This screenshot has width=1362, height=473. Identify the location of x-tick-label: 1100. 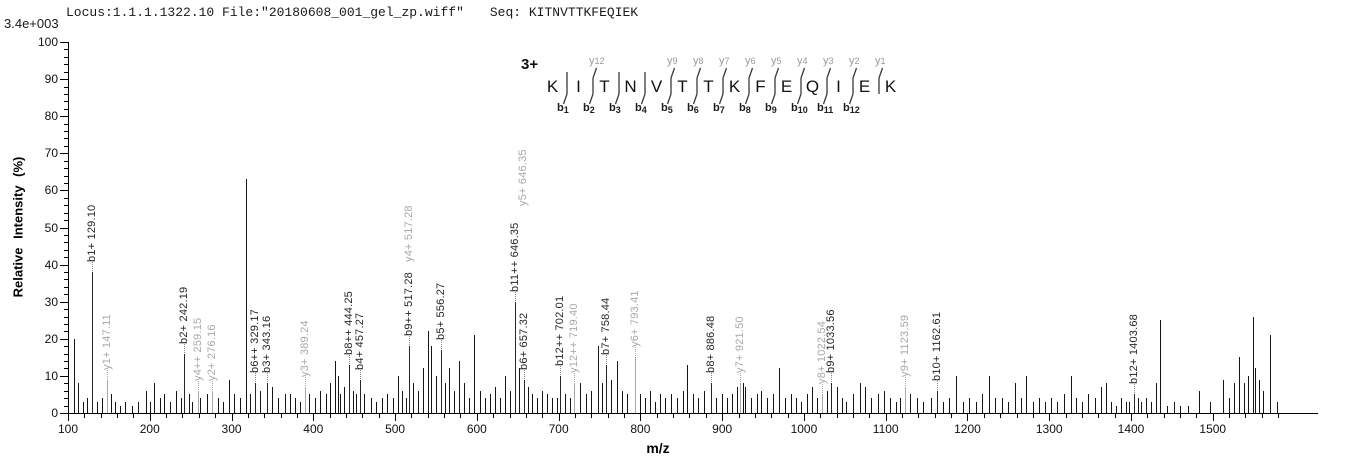
(885, 429).